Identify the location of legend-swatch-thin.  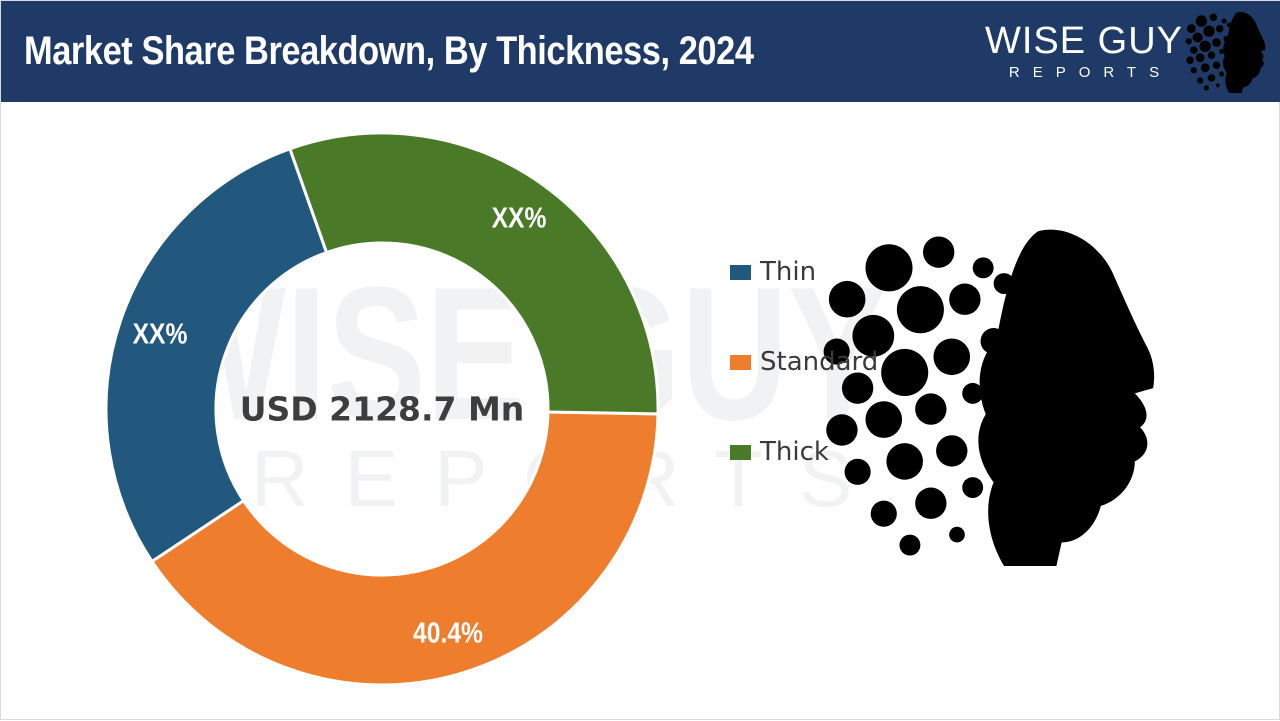
(740, 272).